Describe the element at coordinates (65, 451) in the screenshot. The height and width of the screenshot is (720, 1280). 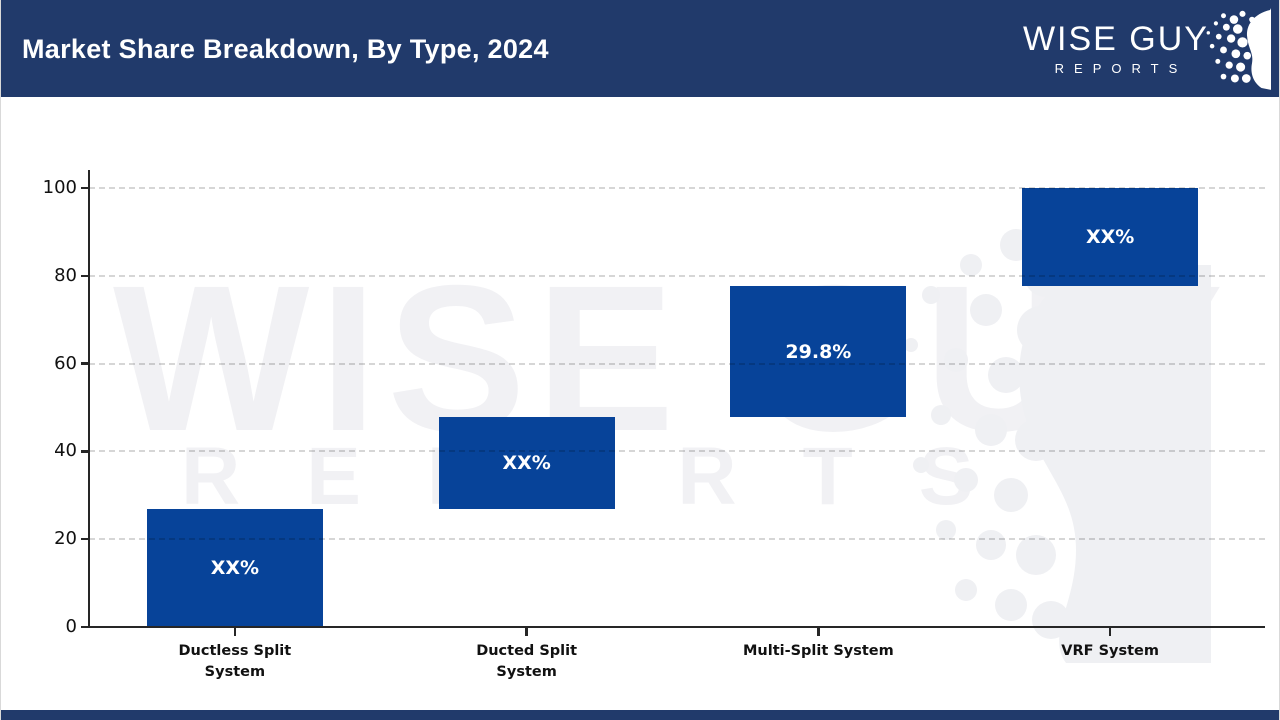
I see `y-tick-label-40: 40` at that location.